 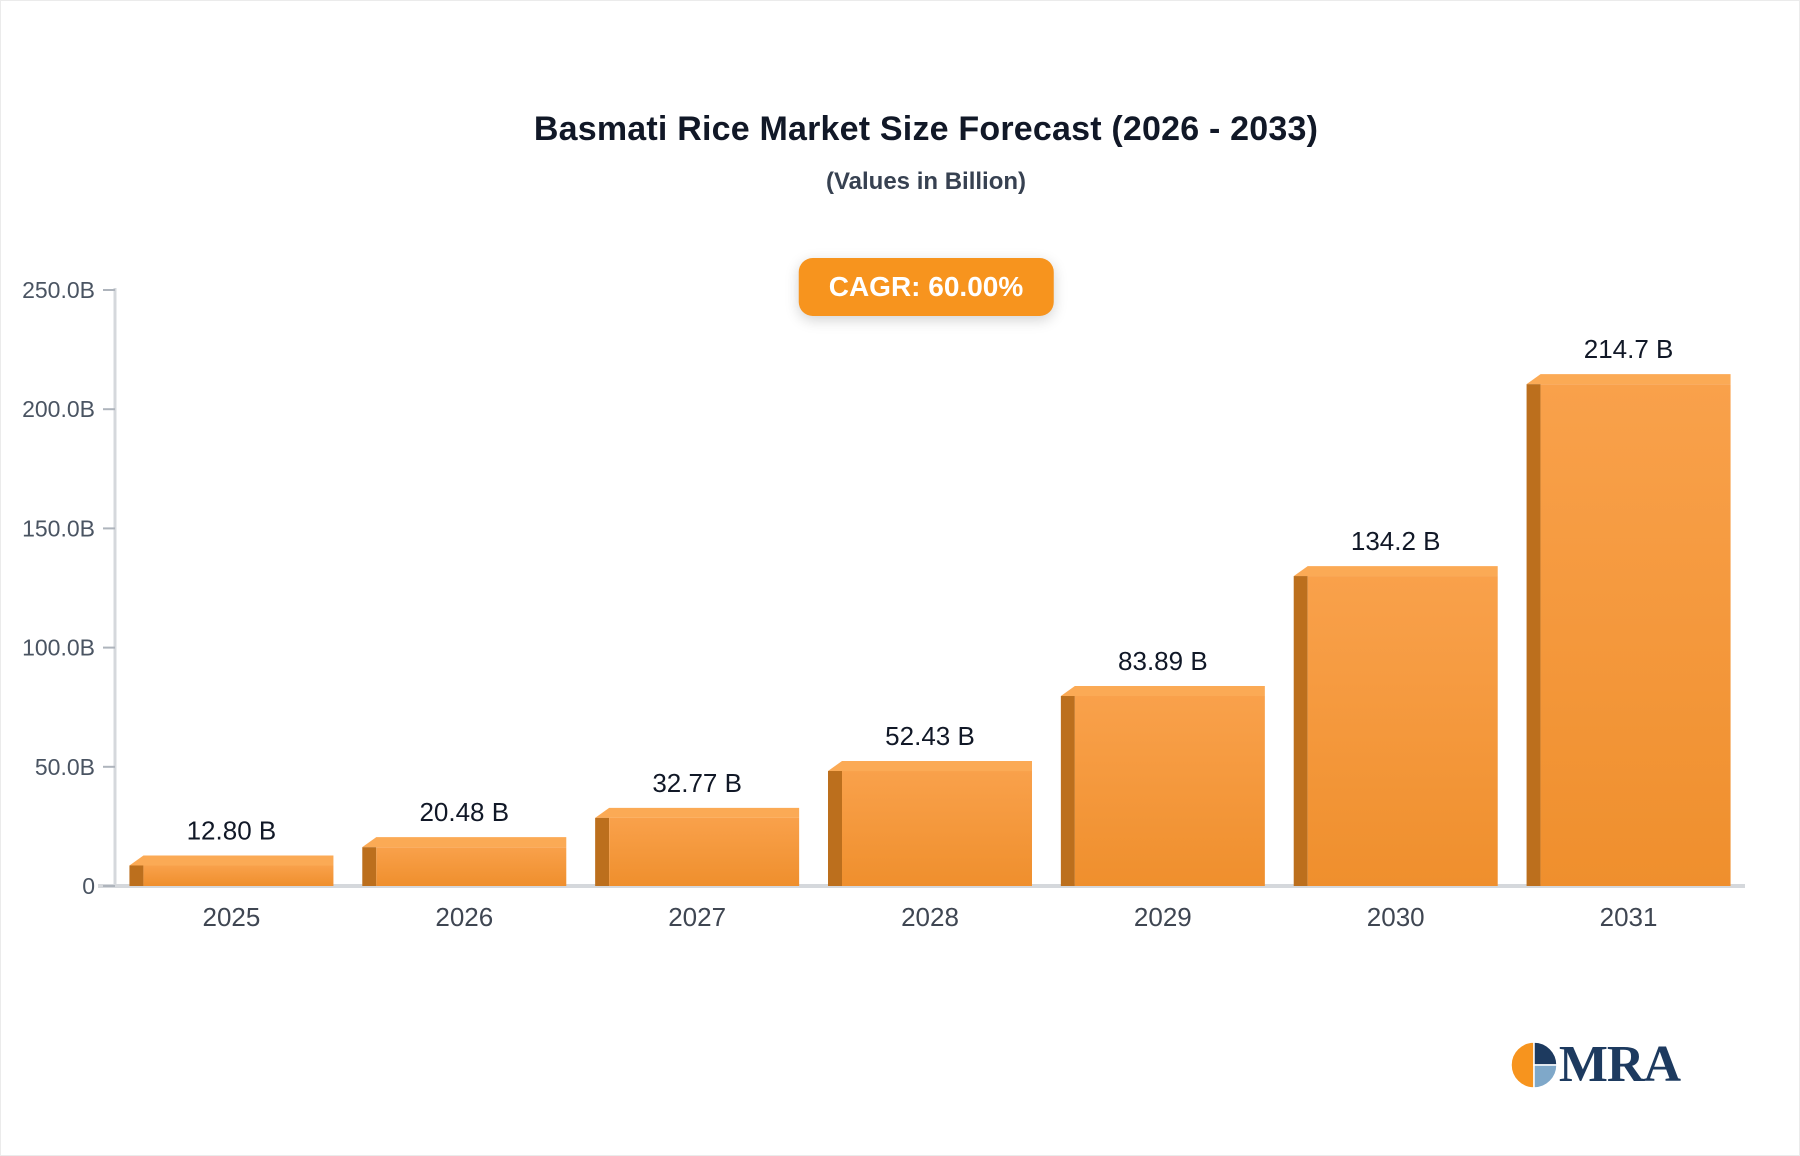 I want to click on chart-subtitle: (Values in Billion), so click(x=926, y=181).